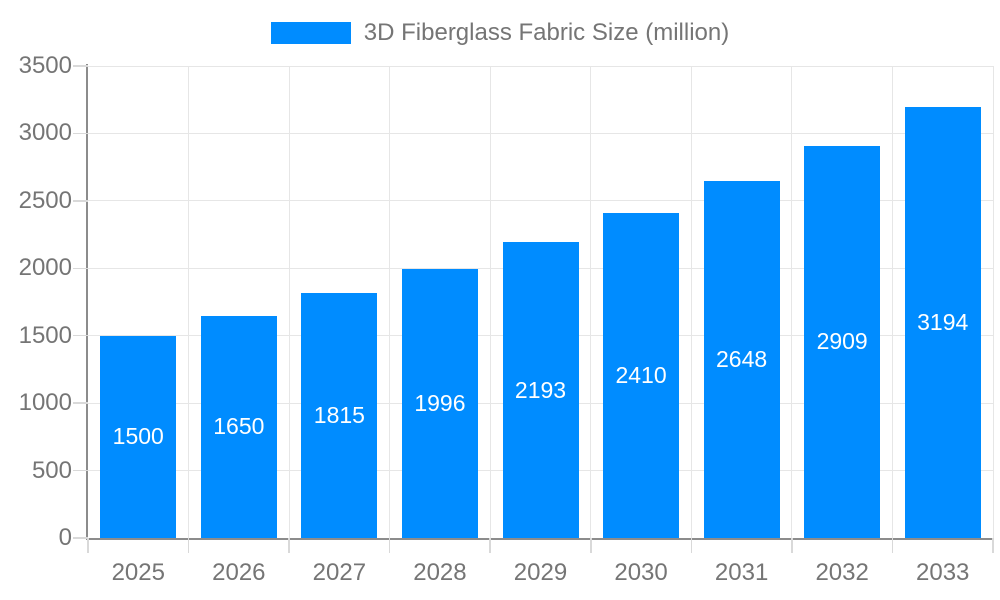  I want to click on bar-value-label: 1996, so click(440, 402).